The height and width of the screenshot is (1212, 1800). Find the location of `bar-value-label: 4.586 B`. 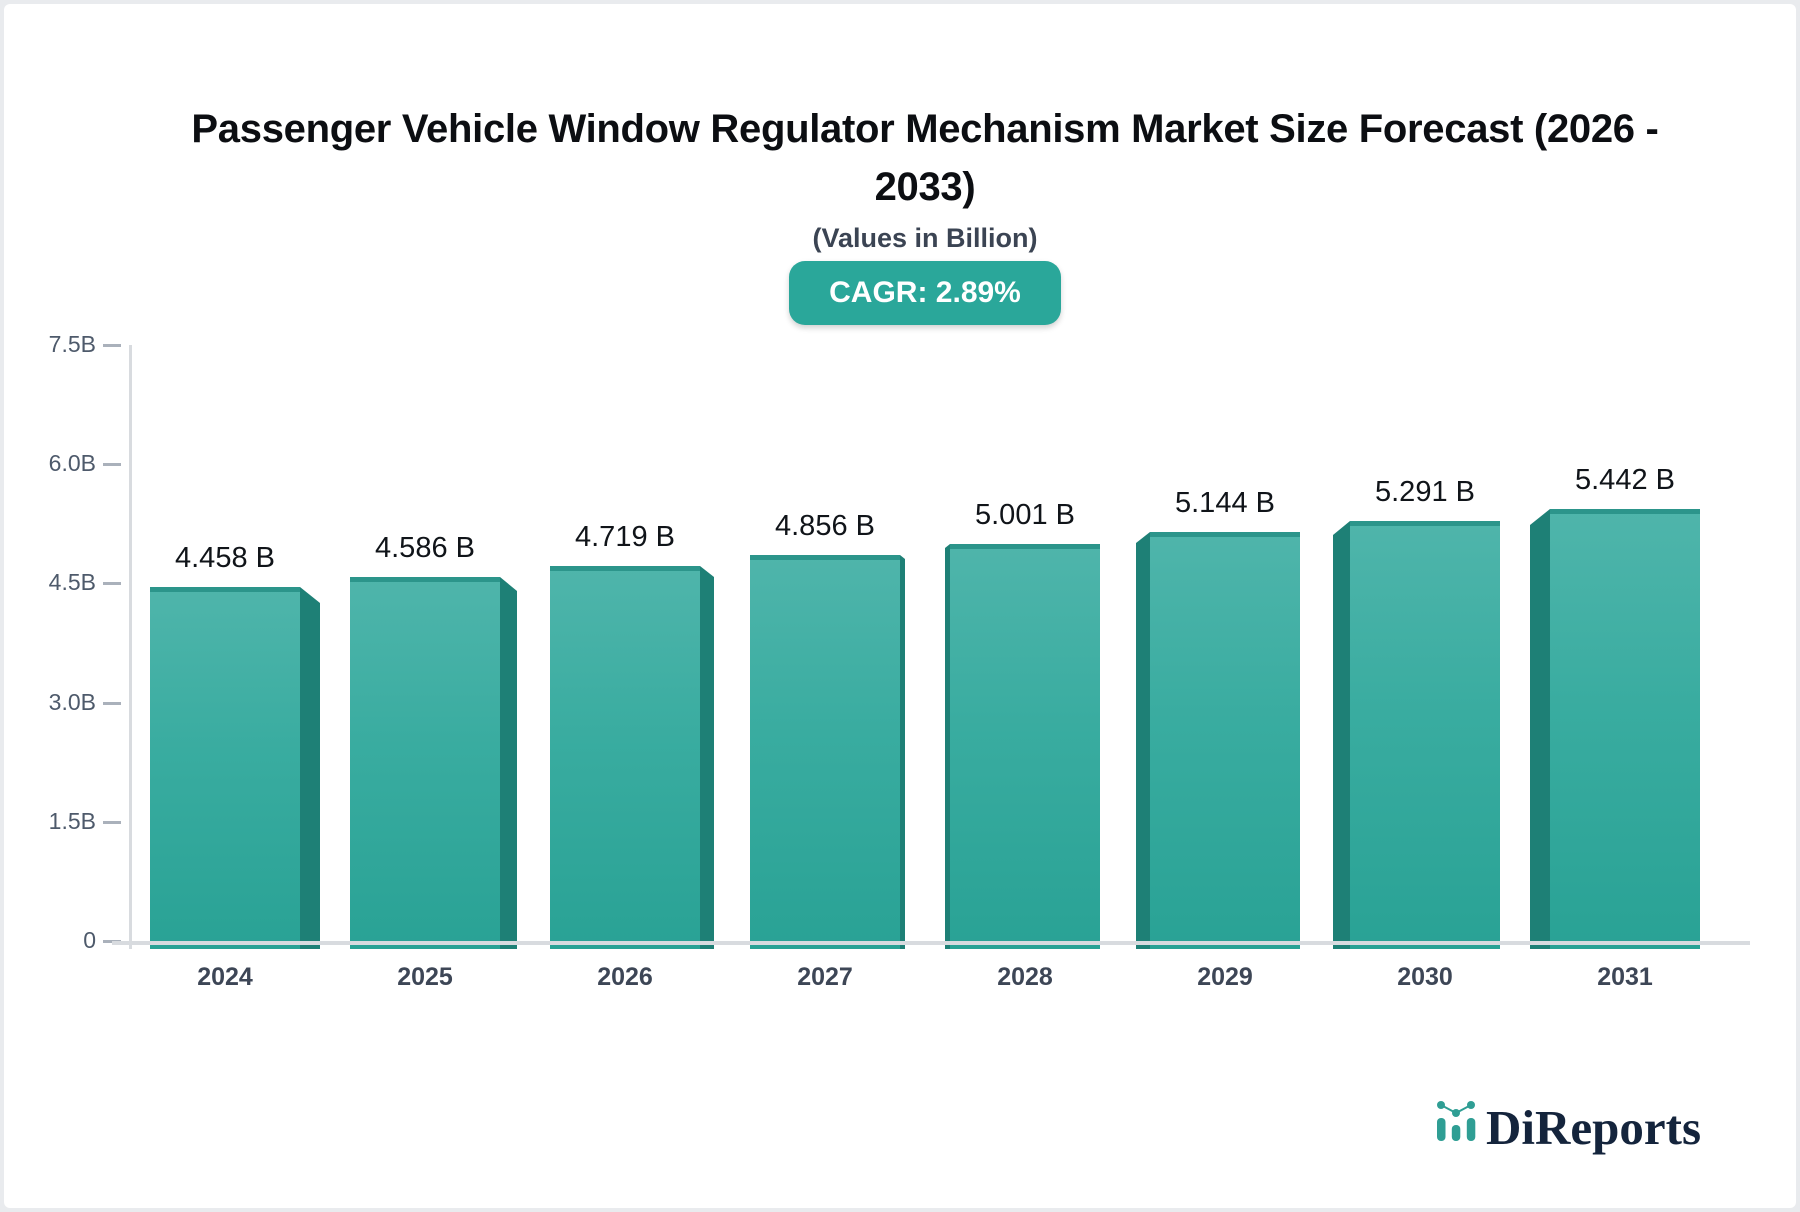

bar-value-label: 4.586 B is located at coordinates (425, 548).